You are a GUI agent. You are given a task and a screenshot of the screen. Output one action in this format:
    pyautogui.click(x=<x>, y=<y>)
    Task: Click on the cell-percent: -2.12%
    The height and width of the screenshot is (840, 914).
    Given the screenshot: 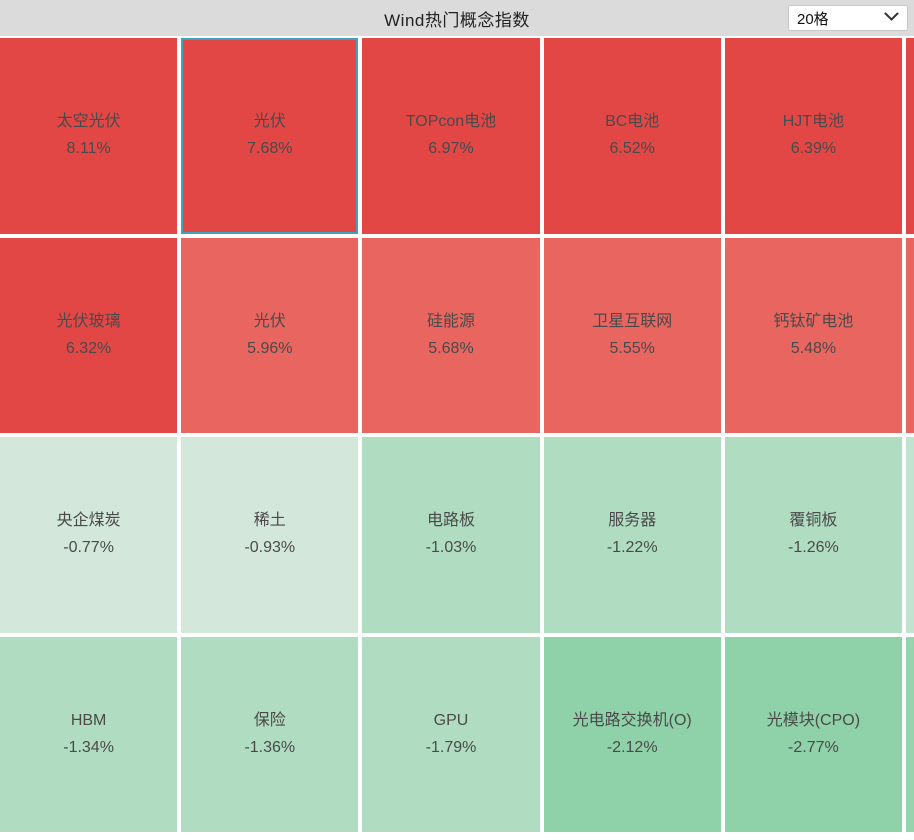 What is the action you would take?
    pyautogui.click(x=632, y=747)
    